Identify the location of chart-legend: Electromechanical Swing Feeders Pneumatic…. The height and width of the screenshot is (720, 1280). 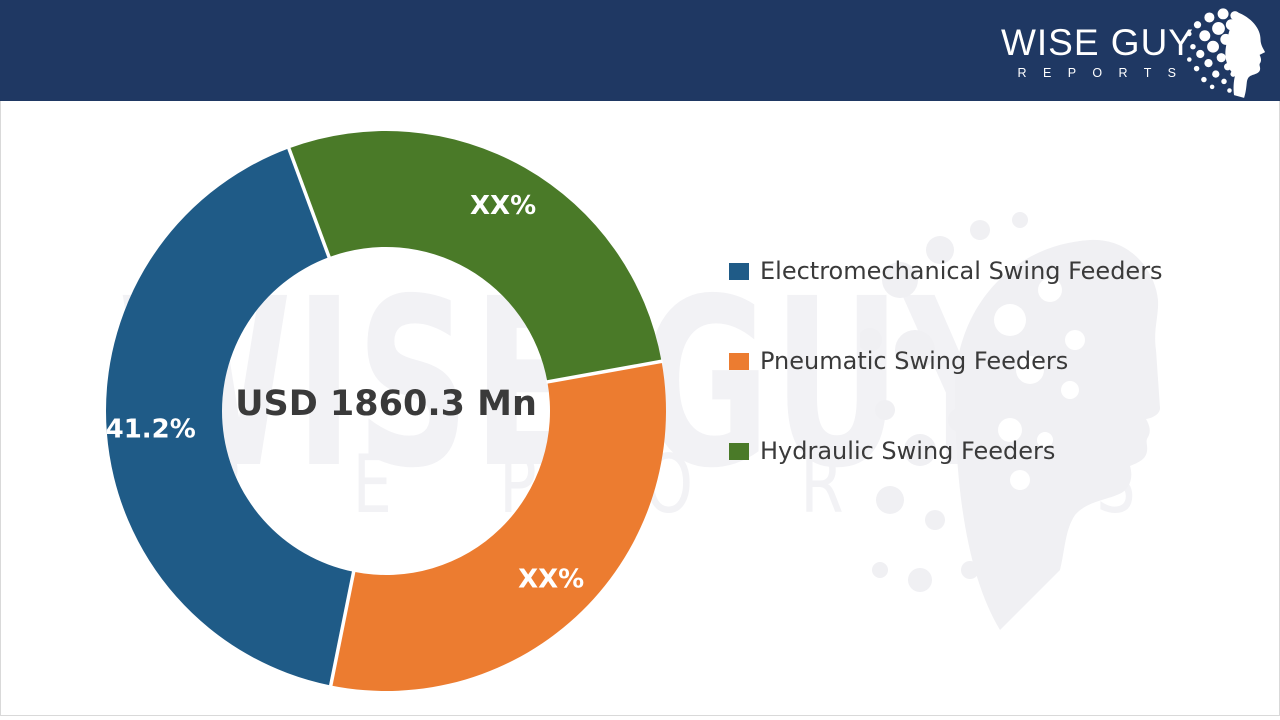
(946, 361).